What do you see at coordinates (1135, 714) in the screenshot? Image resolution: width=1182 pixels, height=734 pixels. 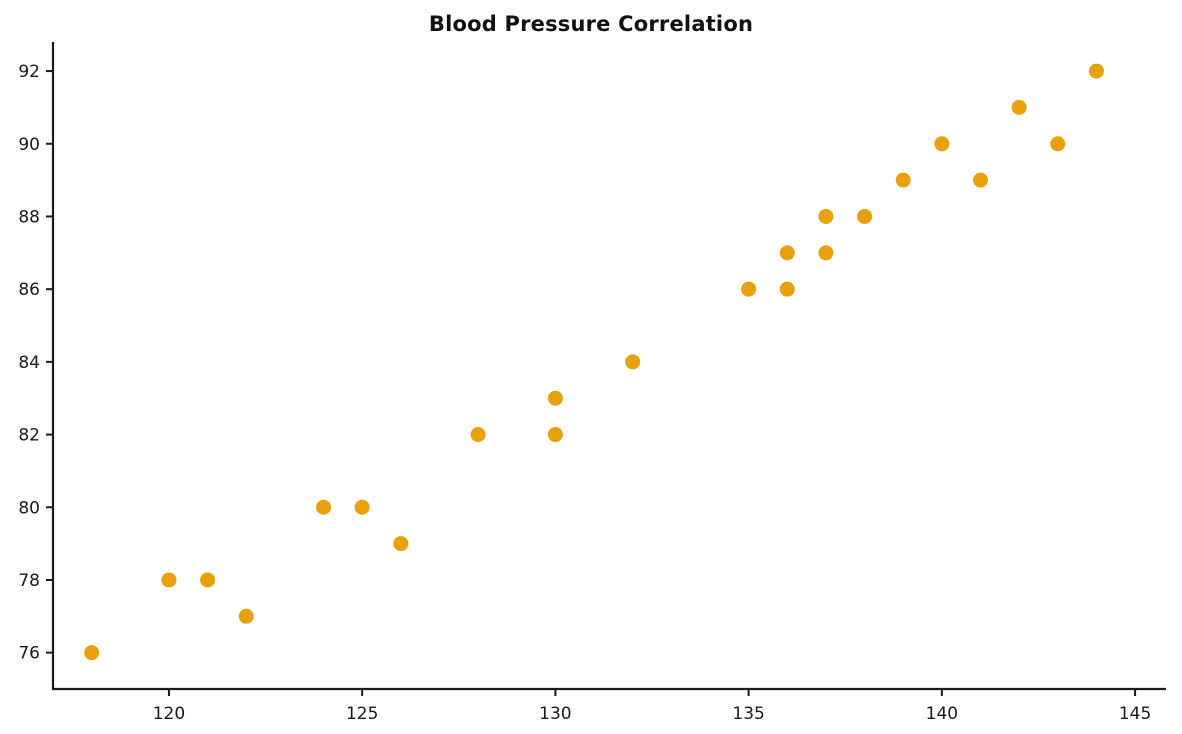 I see `x-tick-label: 145` at bounding box center [1135, 714].